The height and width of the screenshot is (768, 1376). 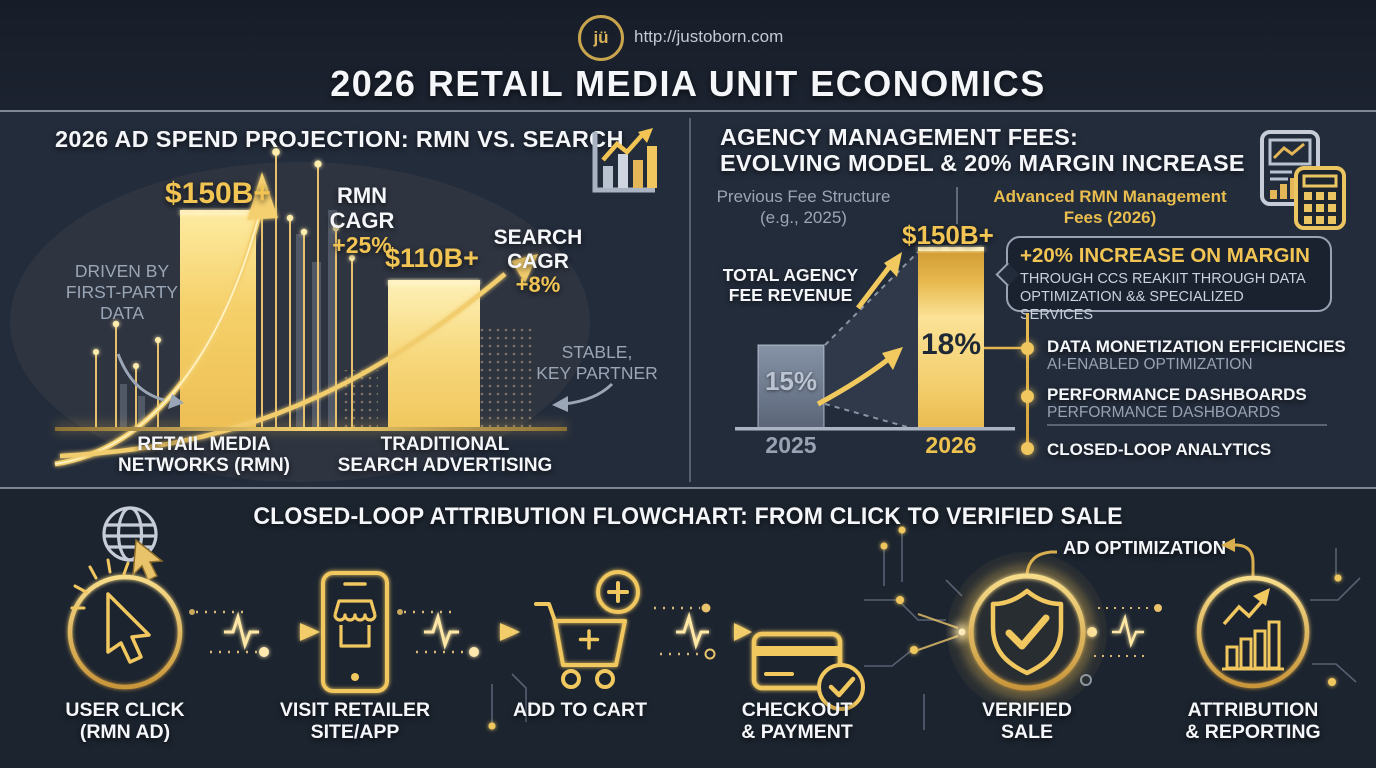 I want to click on flow-step-label: USER CLICK (RMN AD), so click(x=125, y=721).